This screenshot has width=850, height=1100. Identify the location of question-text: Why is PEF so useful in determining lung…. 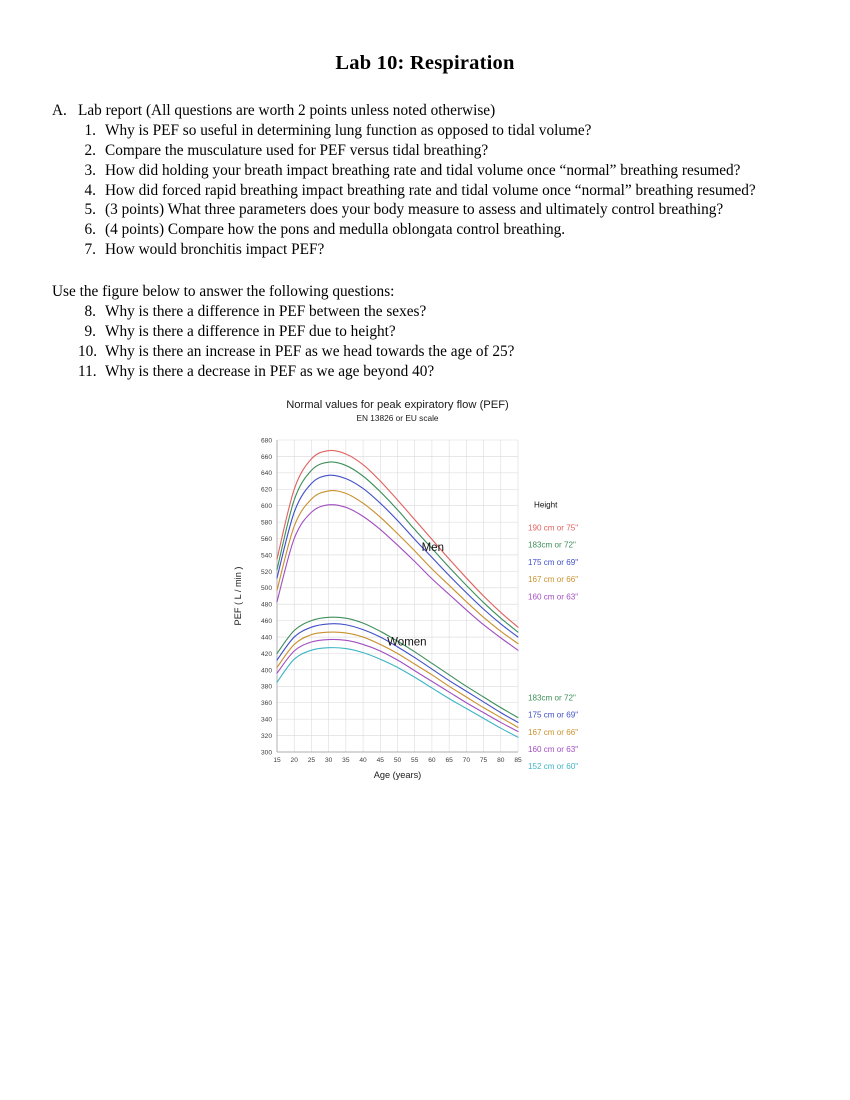
(348, 130).